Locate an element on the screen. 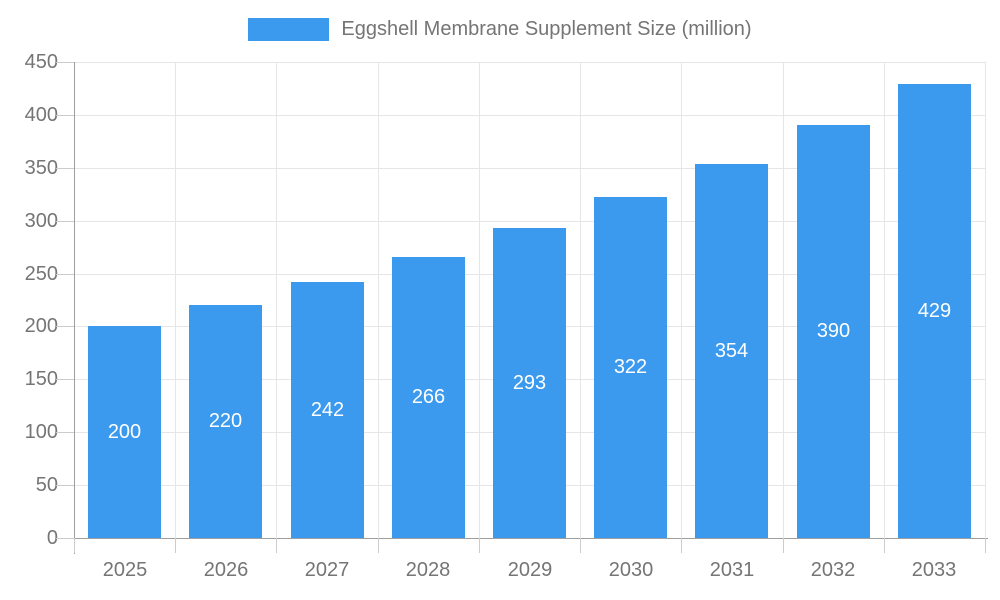 The width and height of the screenshot is (1000, 600). y-axis-line is located at coordinates (74, 308).